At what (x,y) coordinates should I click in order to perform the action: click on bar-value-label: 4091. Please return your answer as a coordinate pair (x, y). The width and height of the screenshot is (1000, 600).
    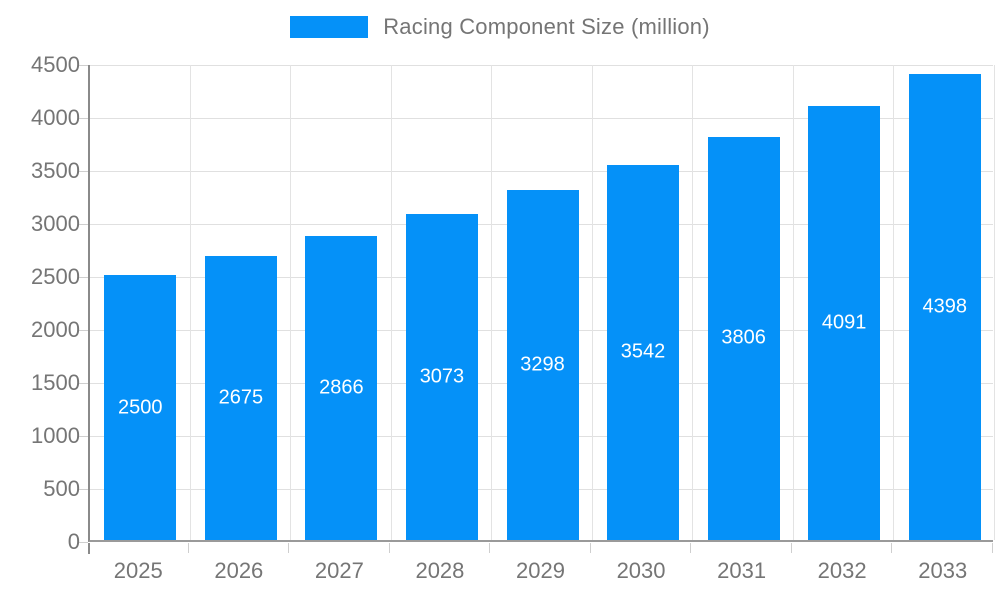
    Looking at the image, I should click on (844, 322).